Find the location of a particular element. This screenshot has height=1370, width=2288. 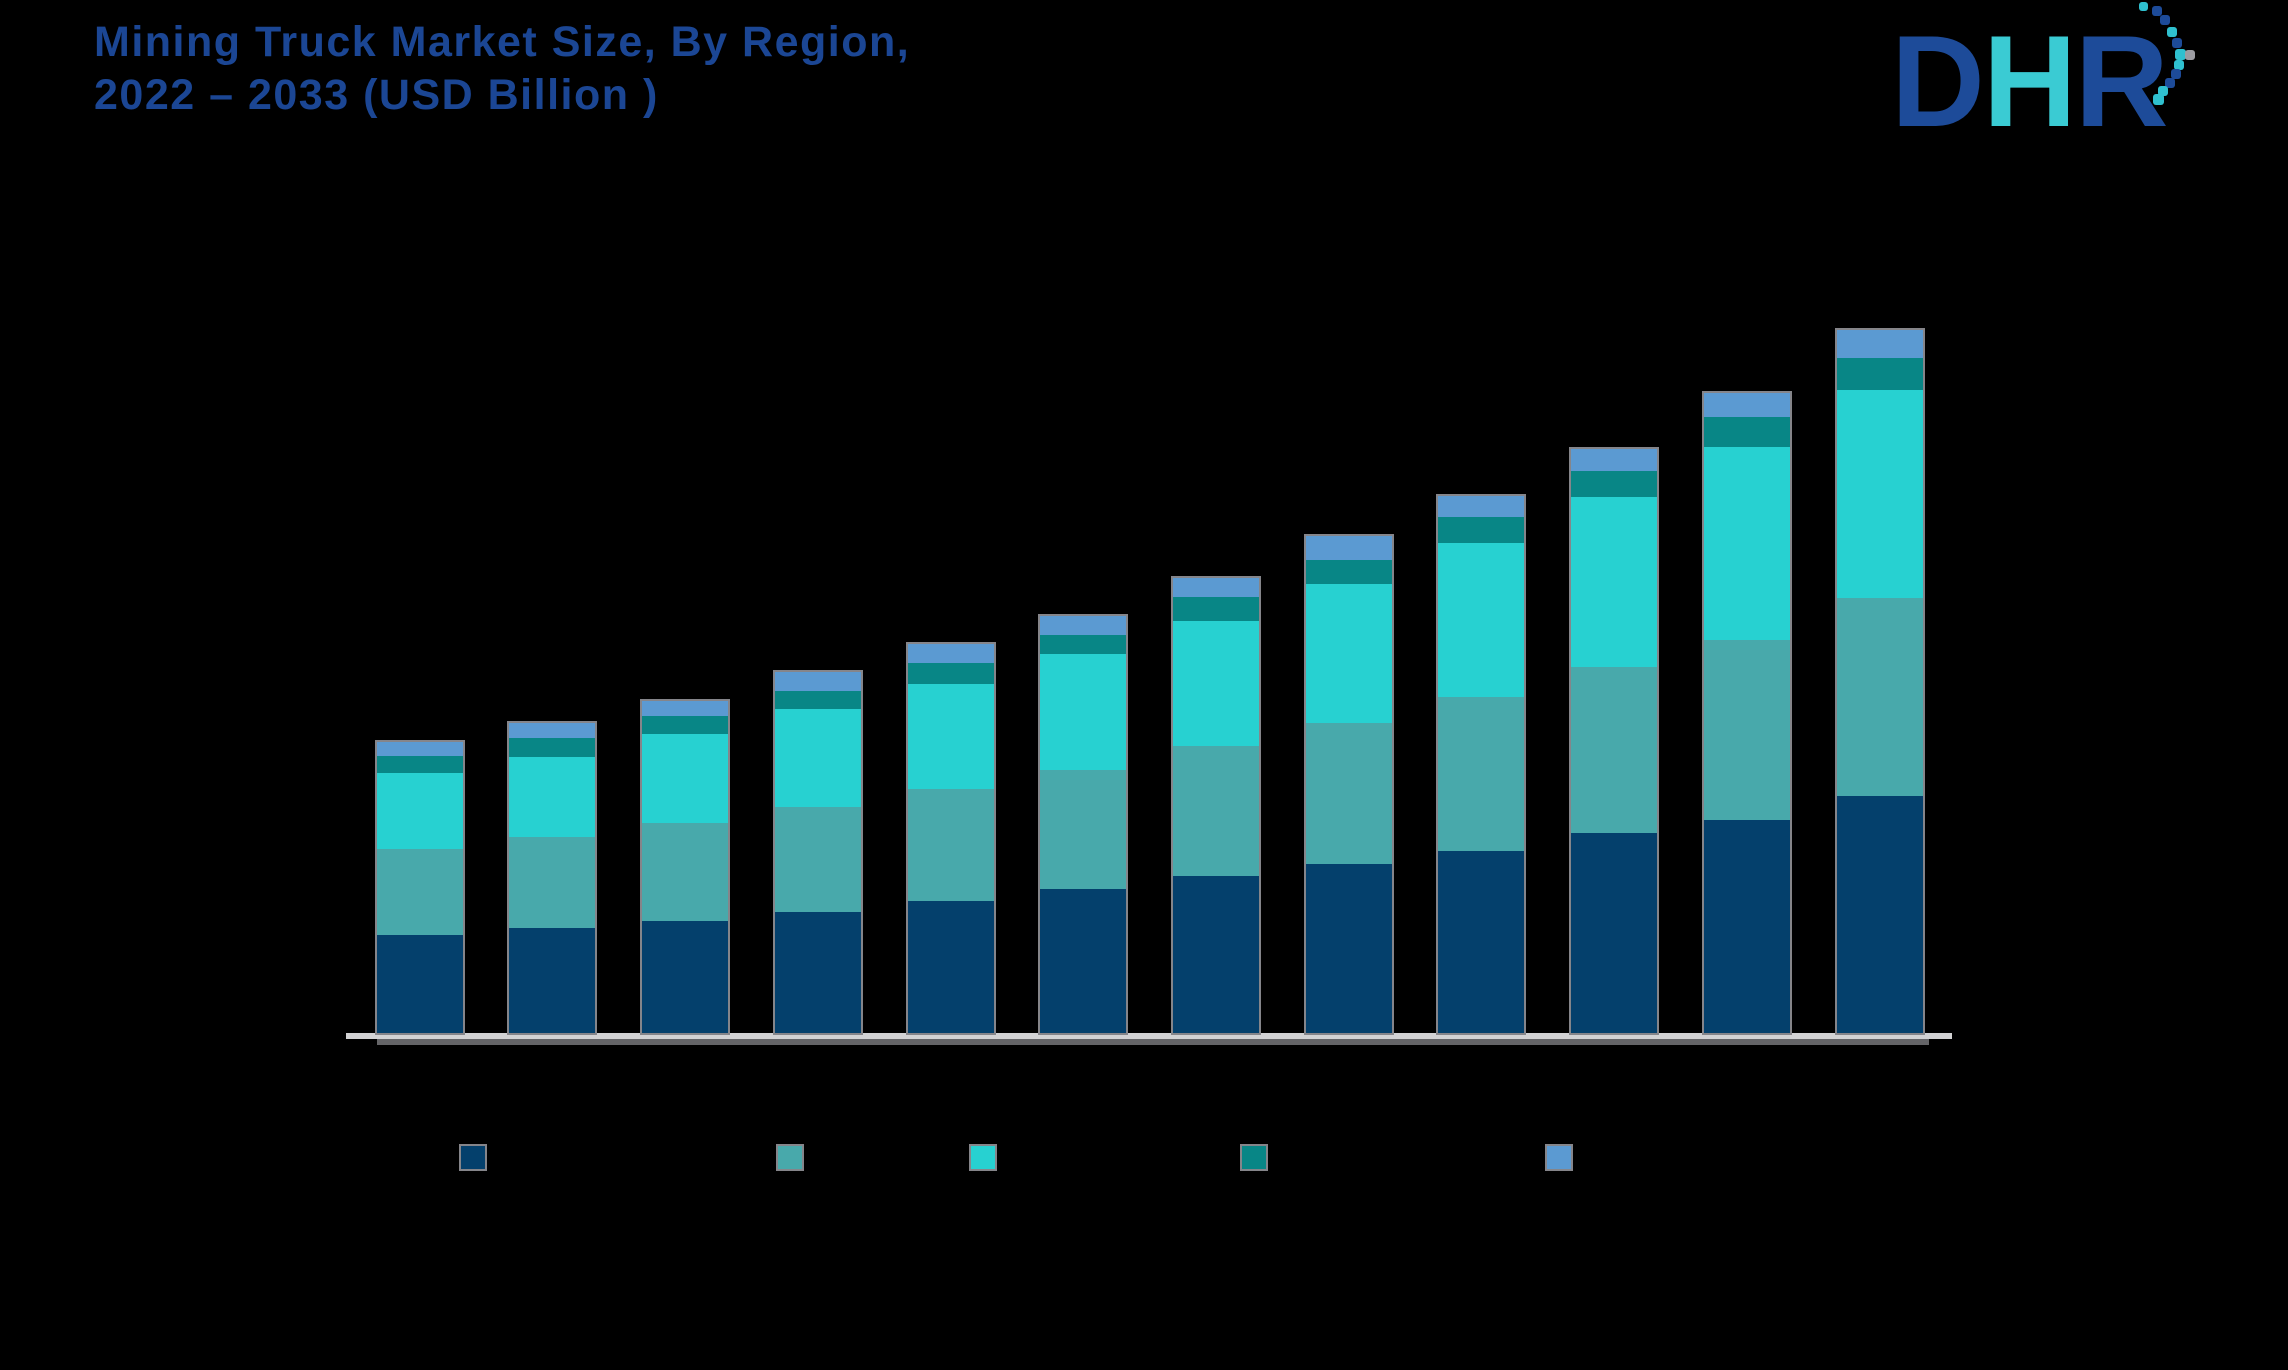

bar-2025-segment-dark-navy is located at coordinates (817, 972).